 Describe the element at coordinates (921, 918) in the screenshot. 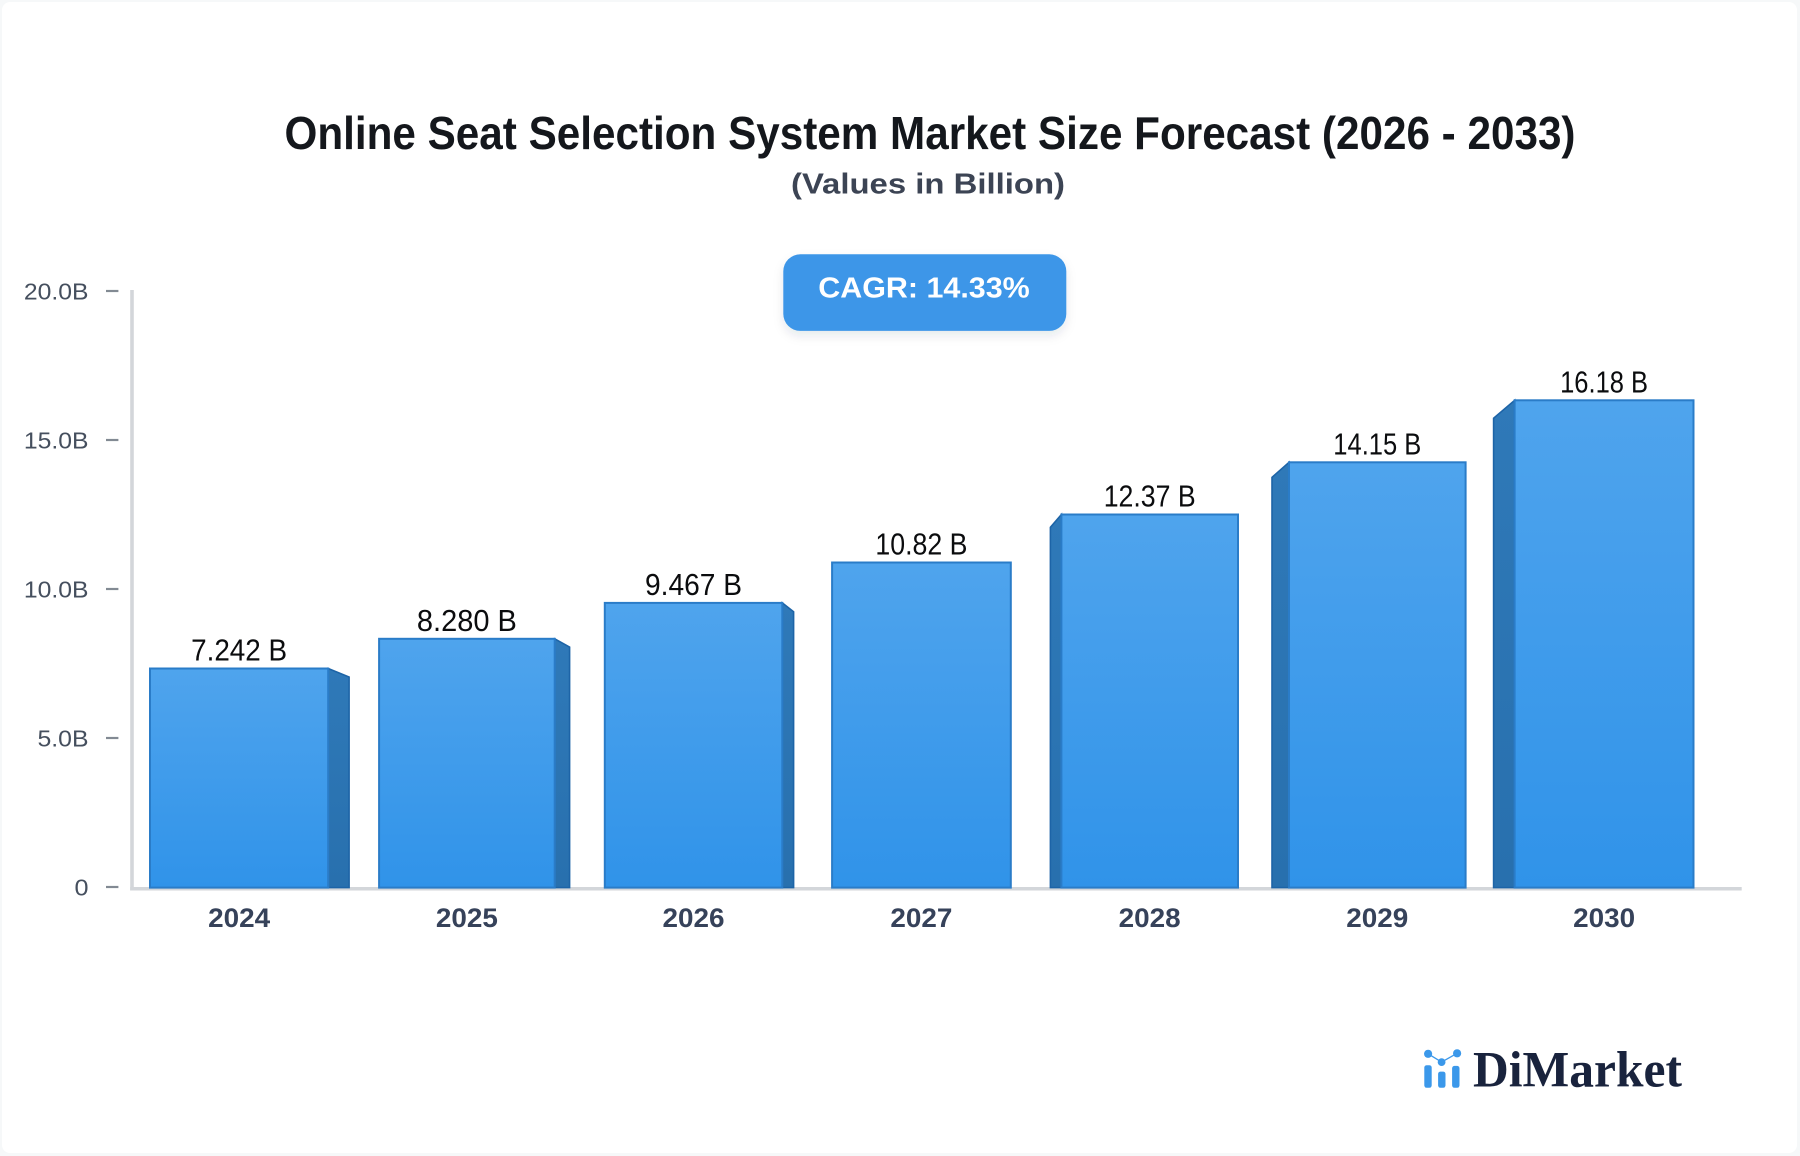

I see `svg-text: 2027` at that location.